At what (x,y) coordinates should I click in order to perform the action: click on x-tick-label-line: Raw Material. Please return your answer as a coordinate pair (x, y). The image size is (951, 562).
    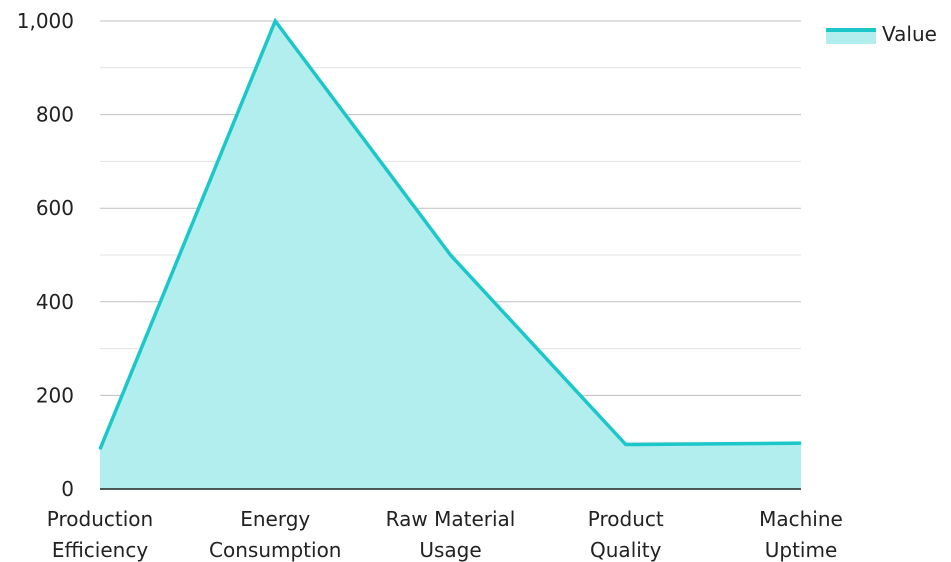
    Looking at the image, I should click on (451, 519).